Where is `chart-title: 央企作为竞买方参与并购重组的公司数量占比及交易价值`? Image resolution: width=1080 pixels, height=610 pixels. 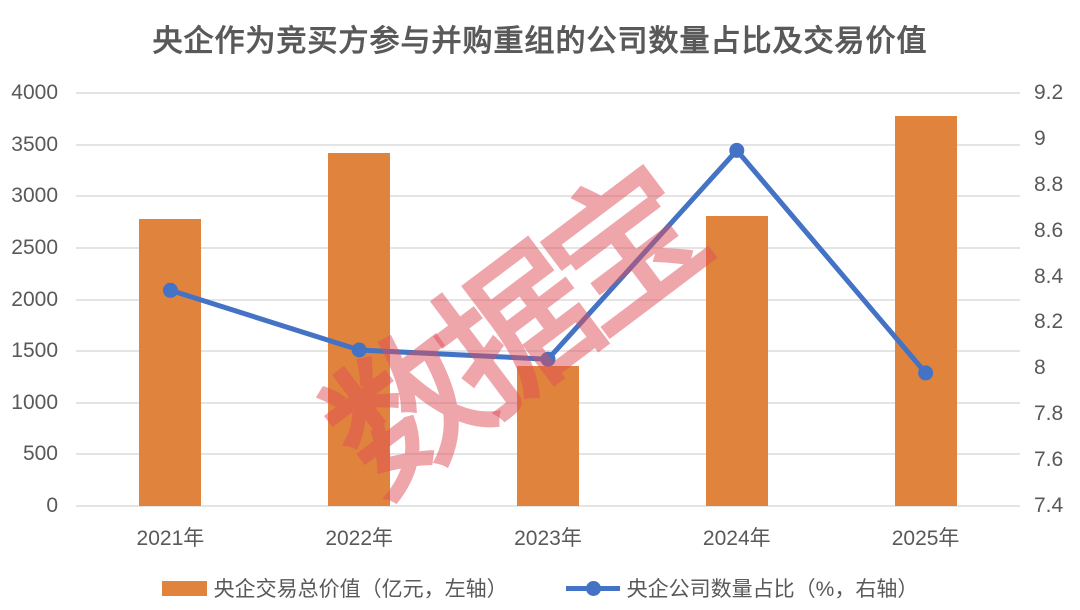 chart-title: 央企作为竞买方参与并购重组的公司数量占比及交易价值 is located at coordinates (540, 41).